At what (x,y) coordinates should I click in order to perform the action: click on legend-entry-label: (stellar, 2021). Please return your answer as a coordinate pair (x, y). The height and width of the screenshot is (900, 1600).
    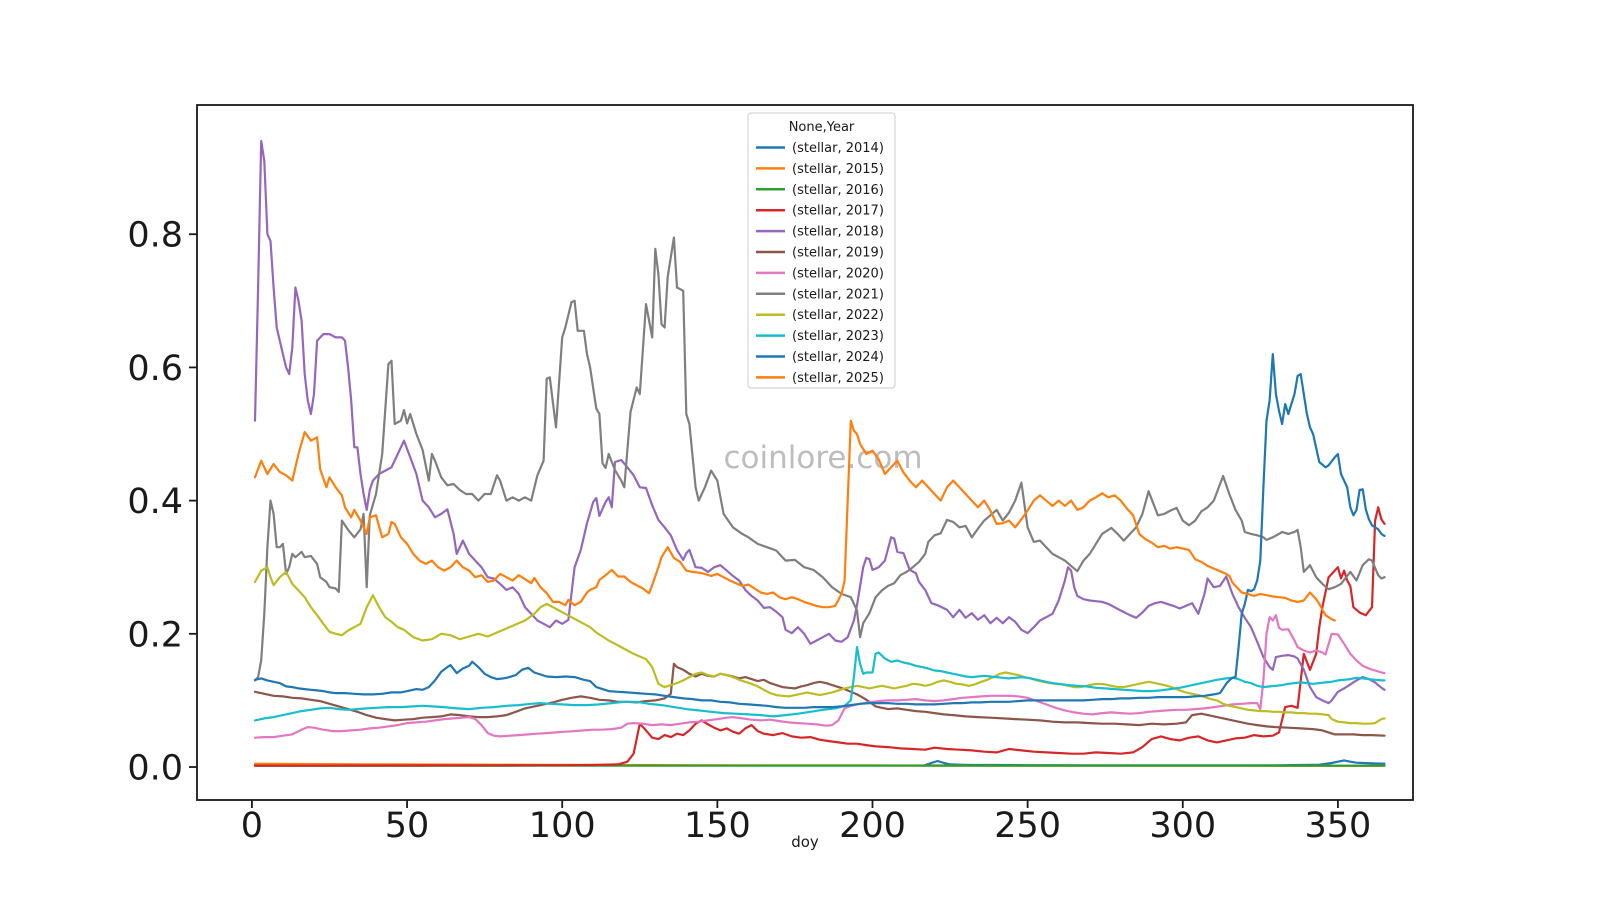
    Looking at the image, I should click on (838, 294).